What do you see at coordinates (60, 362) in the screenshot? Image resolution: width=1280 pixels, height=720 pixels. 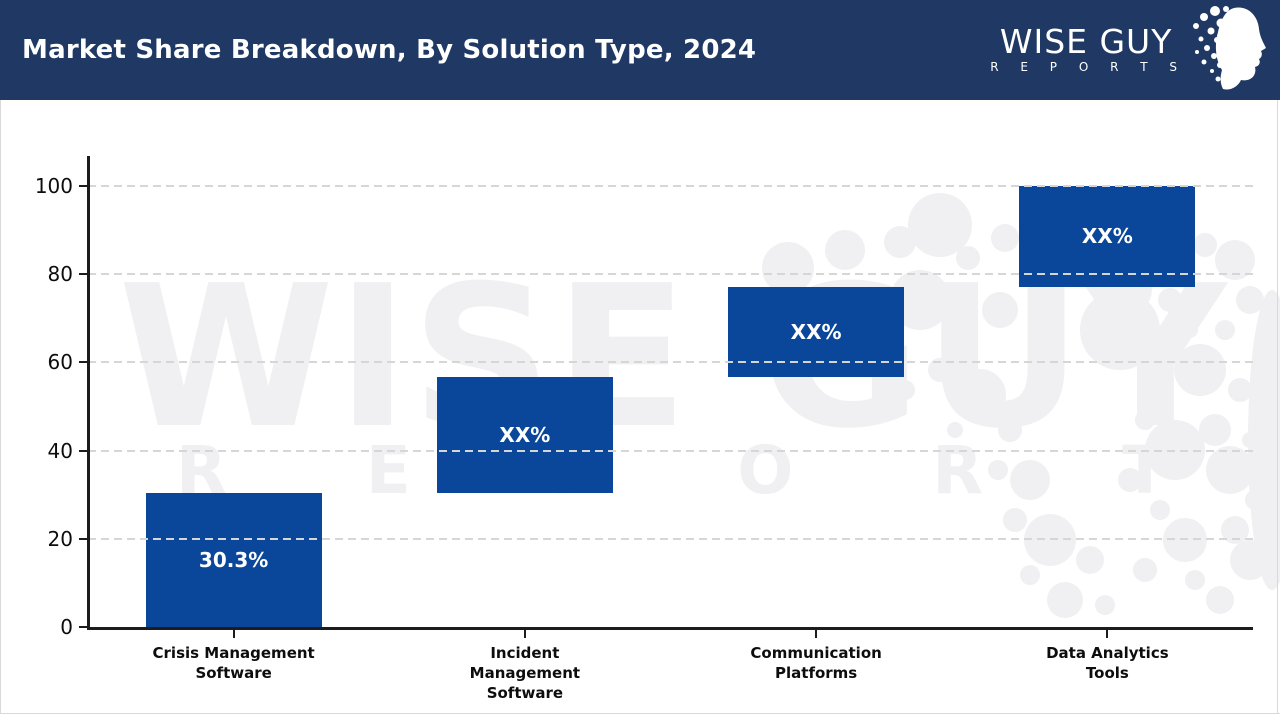 I see `y-tick-label: 60` at bounding box center [60, 362].